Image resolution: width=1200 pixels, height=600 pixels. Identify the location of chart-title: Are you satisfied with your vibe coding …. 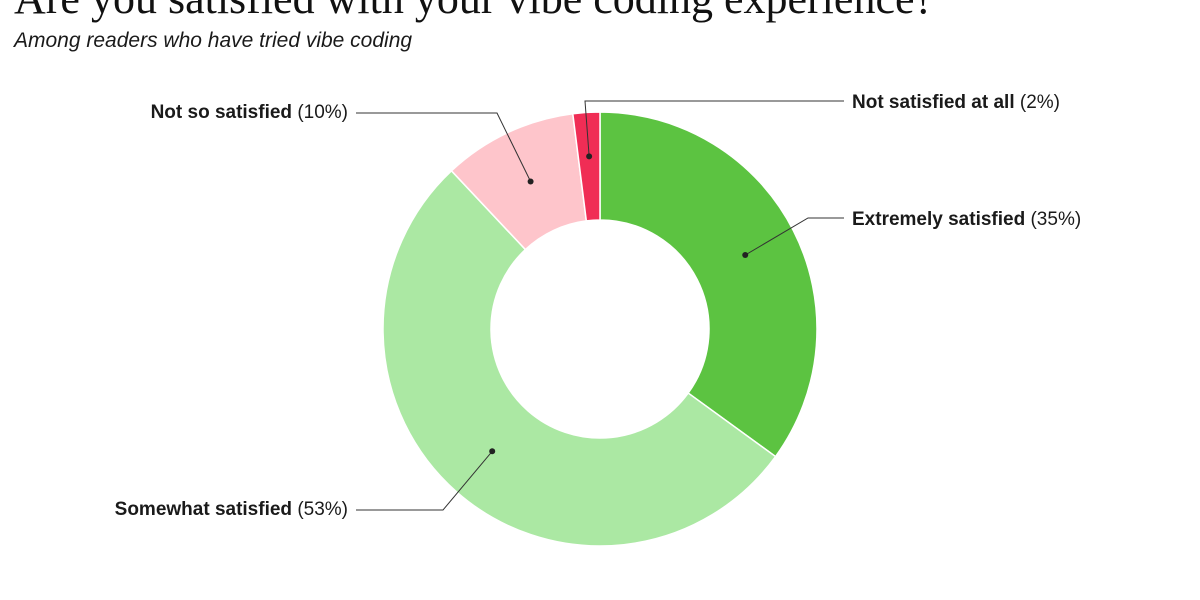
(474, 12).